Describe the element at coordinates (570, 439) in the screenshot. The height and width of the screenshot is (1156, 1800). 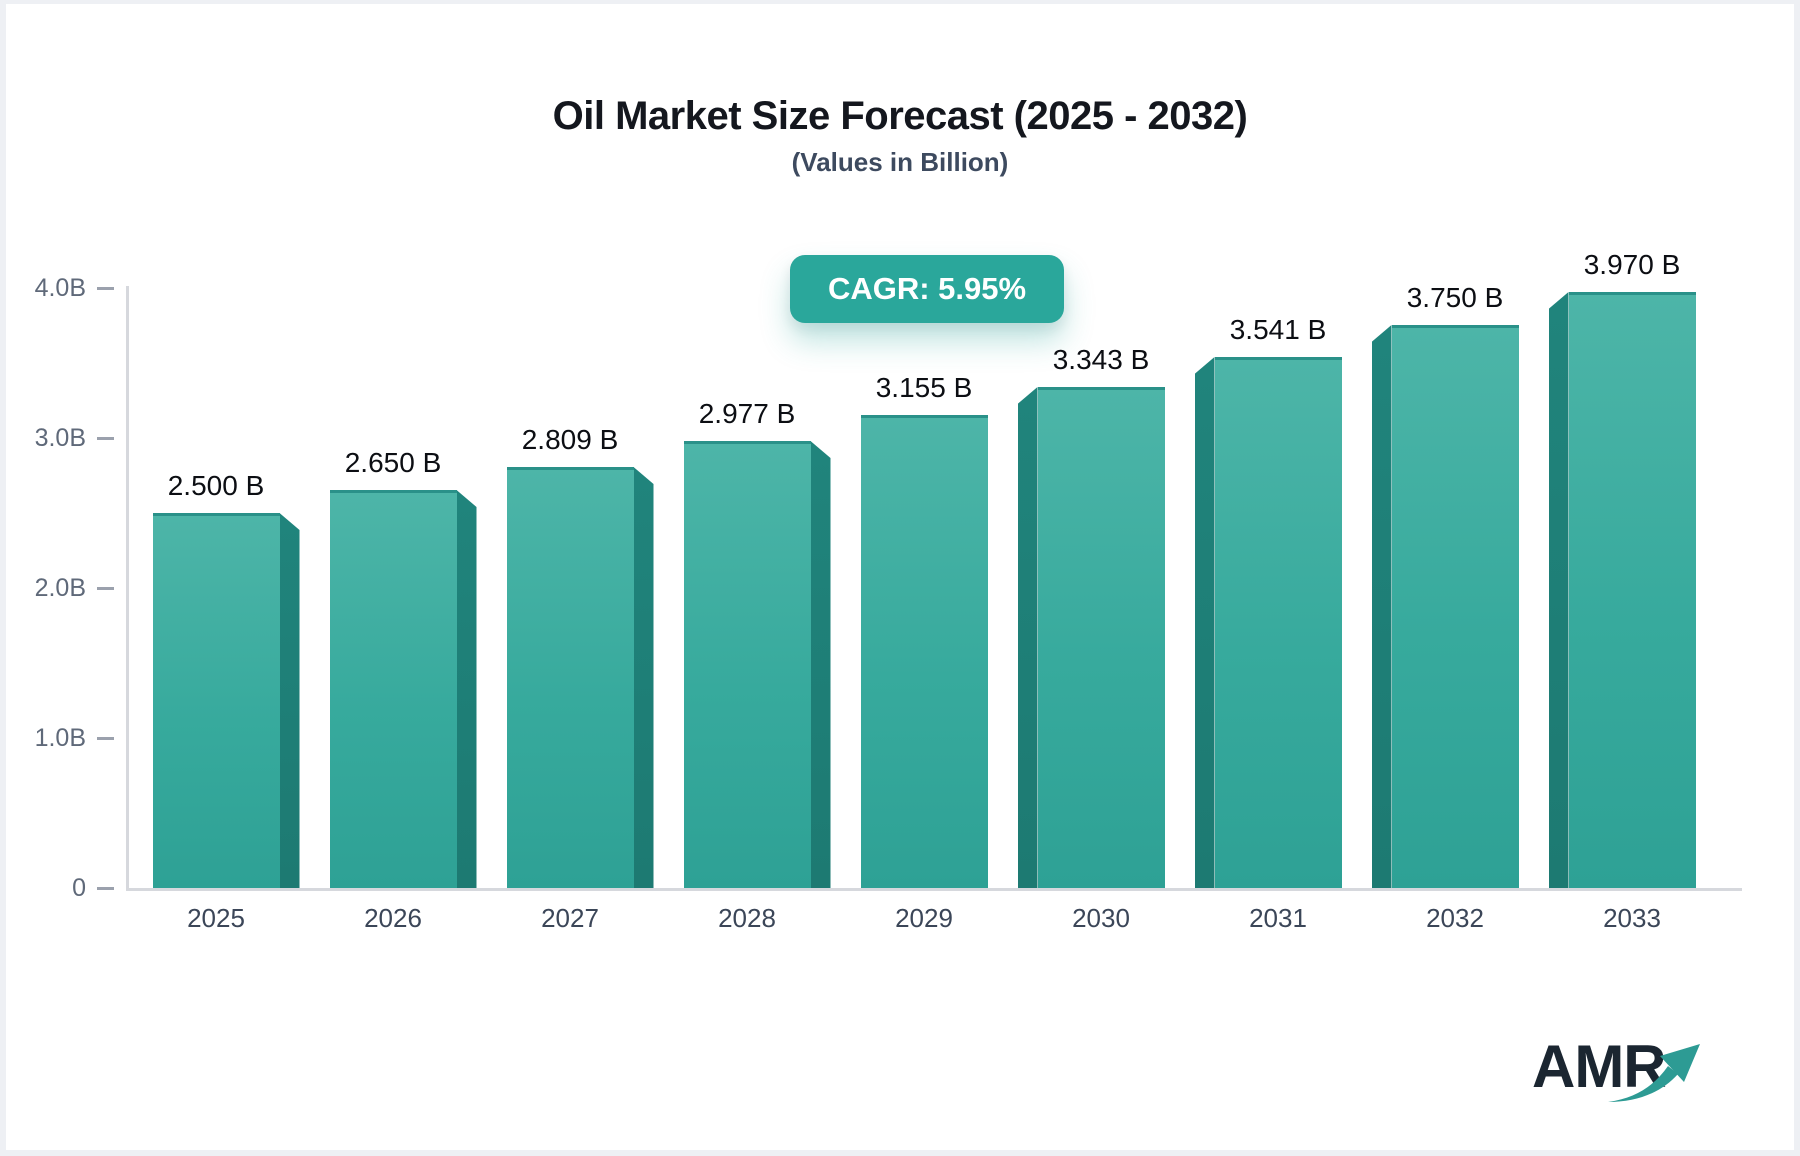
I see `bar-value-label-2027: 2.809 B` at that location.